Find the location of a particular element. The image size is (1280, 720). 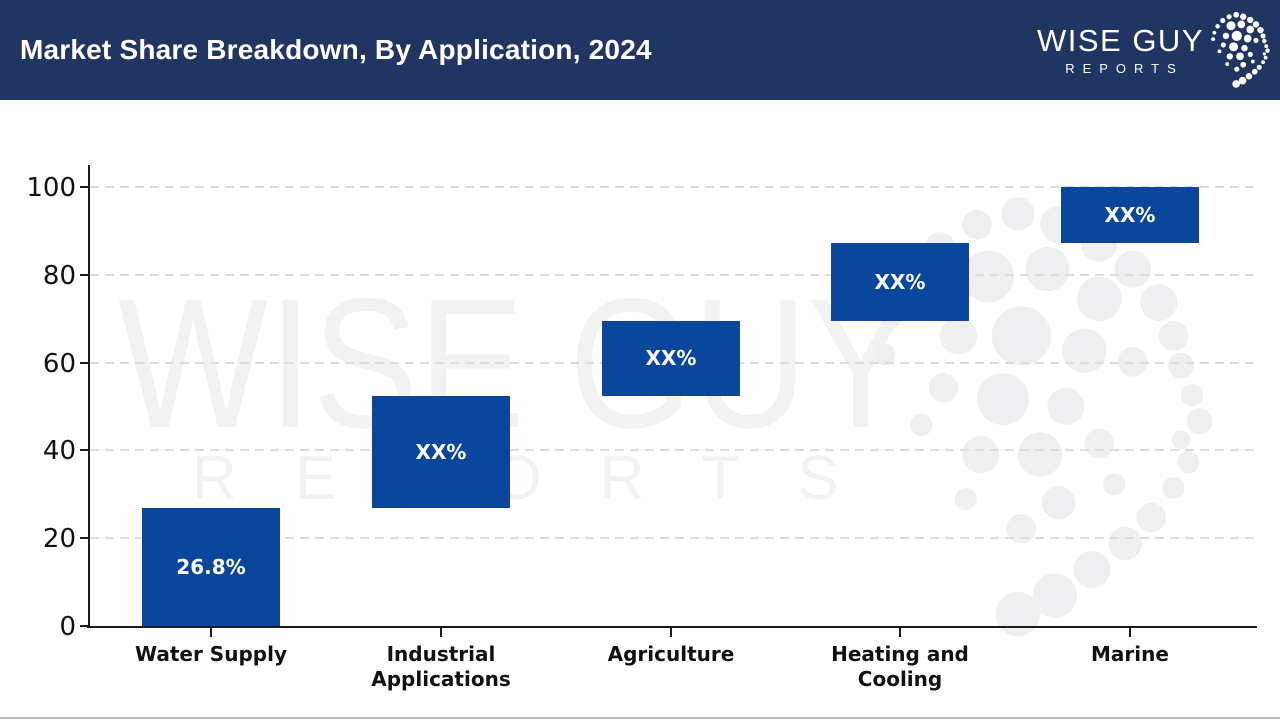

x-tick-marine is located at coordinates (1130, 632).